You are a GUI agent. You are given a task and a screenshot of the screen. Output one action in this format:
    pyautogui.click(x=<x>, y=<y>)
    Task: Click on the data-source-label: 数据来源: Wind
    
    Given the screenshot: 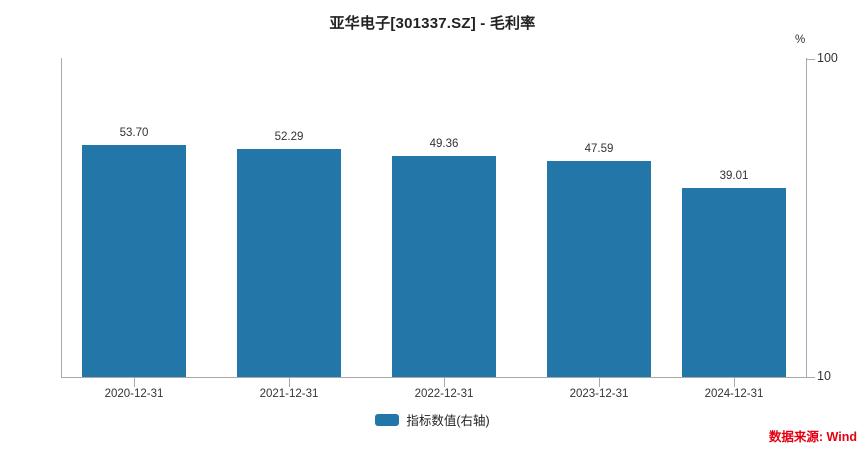 What is the action you would take?
    pyautogui.click(x=812, y=437)
    